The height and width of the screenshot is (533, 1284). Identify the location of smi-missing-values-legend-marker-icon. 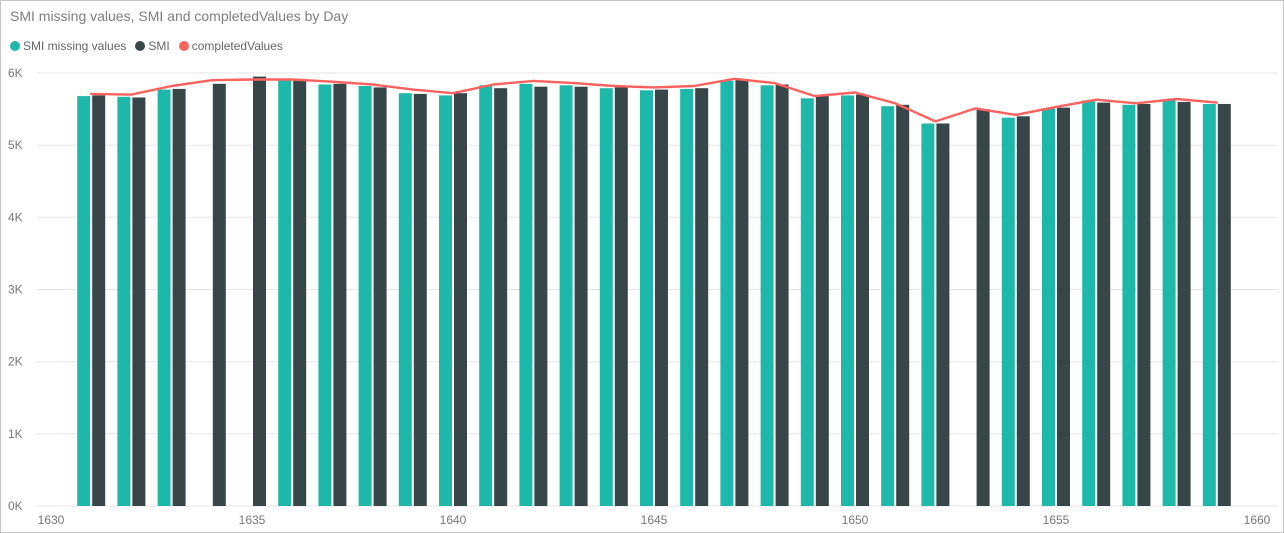
(15, 46).